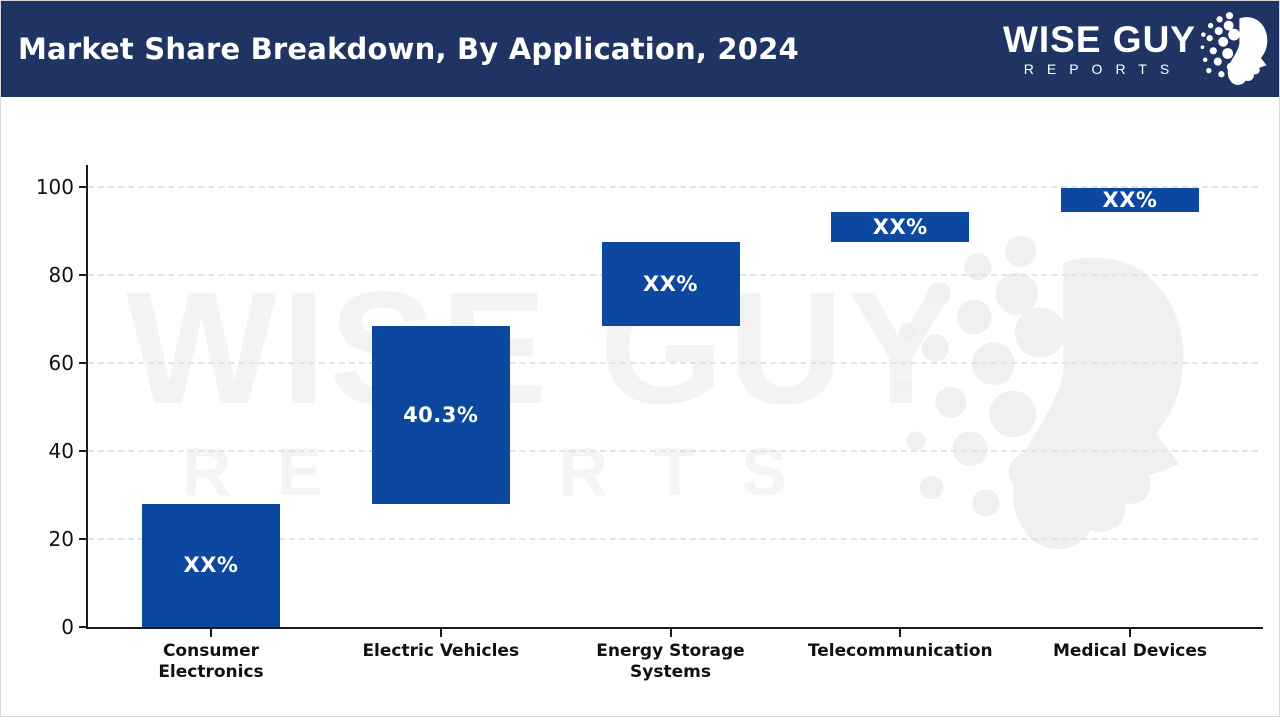 This screenshot has height=720, width=1280. Describe the element at coordinates (61, 275) in the screenshot. I see `y-tick-label: 80` at that location.